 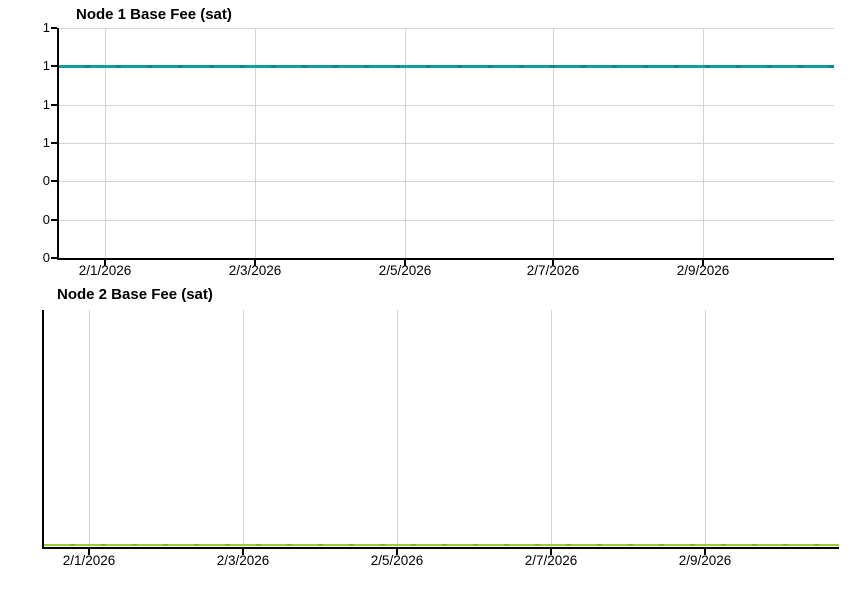 What do you see at coordinates (441, 545) in the screenshot?
I see `node2-series-line` at bounding box center [441, 545].